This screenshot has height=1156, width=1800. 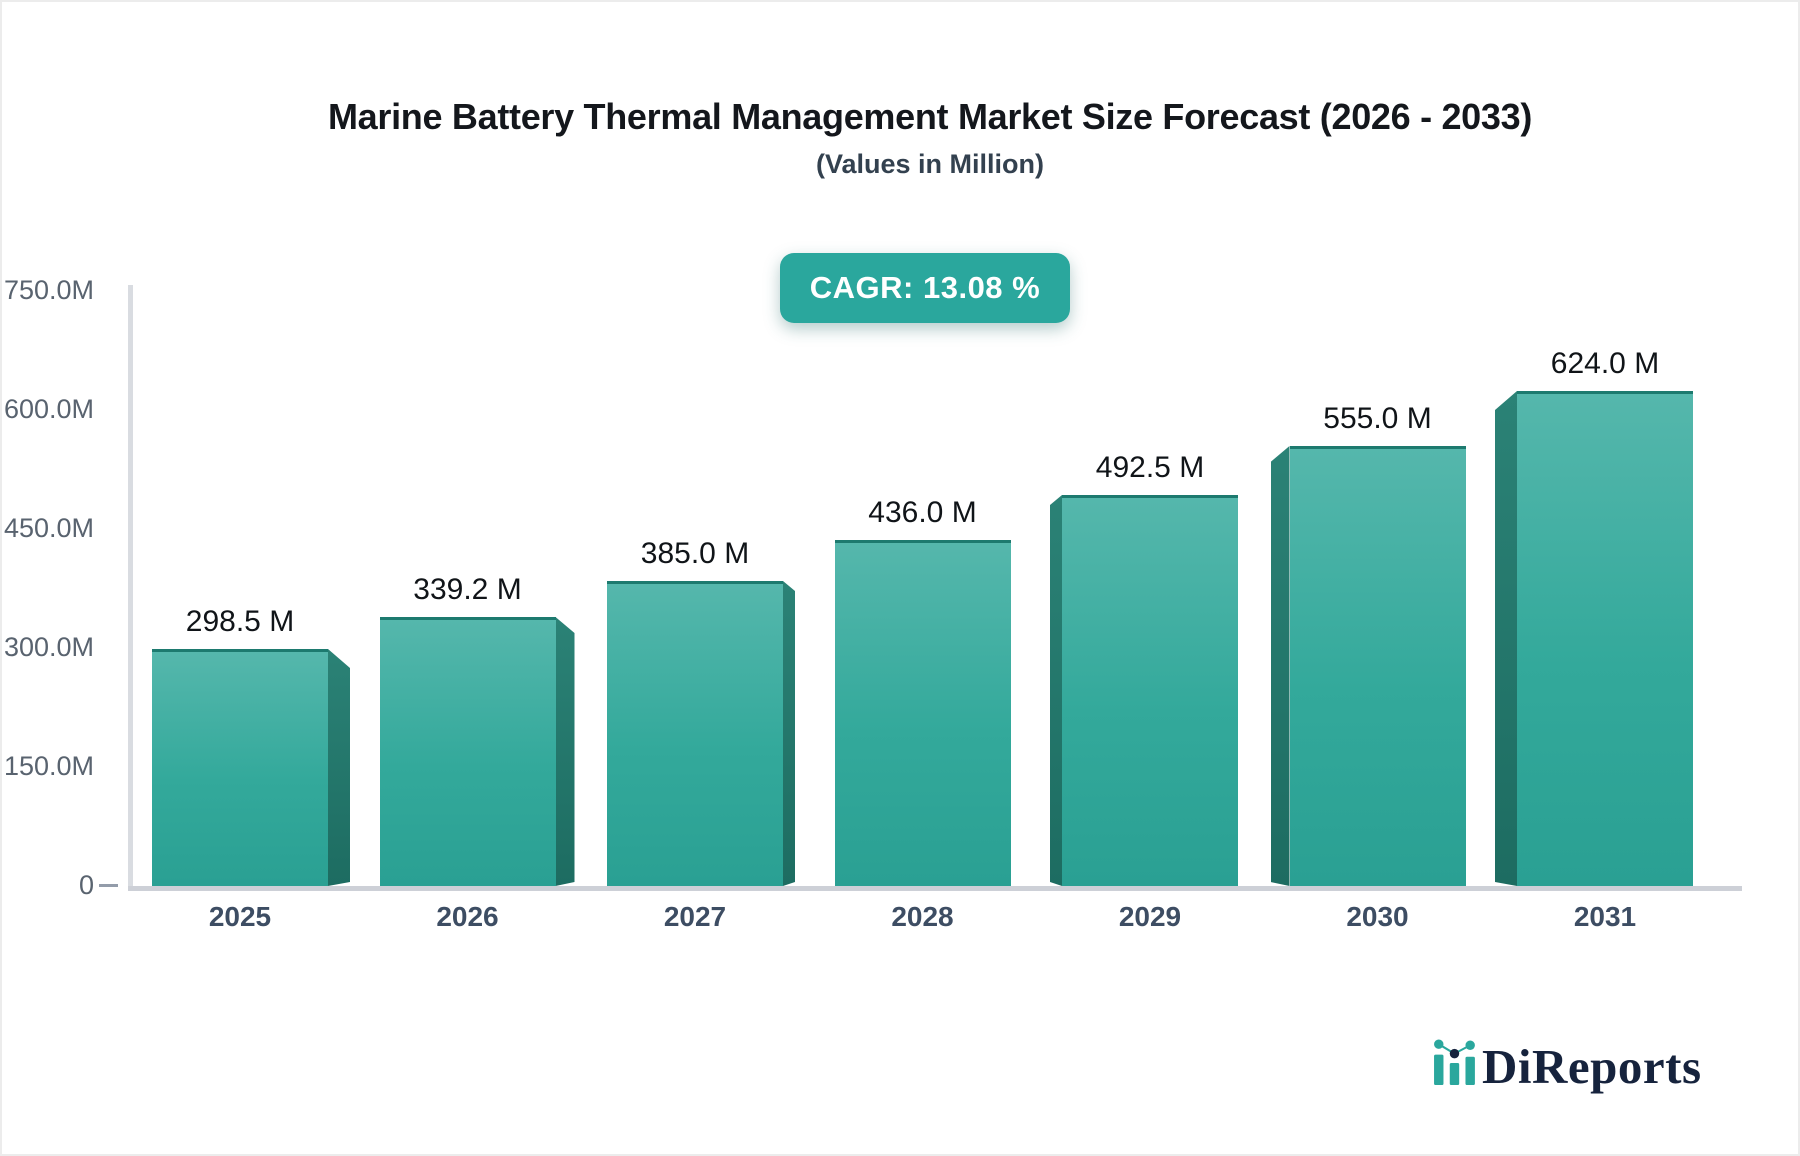 I want to click on x-axis-label-2030: 2030, so click(x=1377, y=916).